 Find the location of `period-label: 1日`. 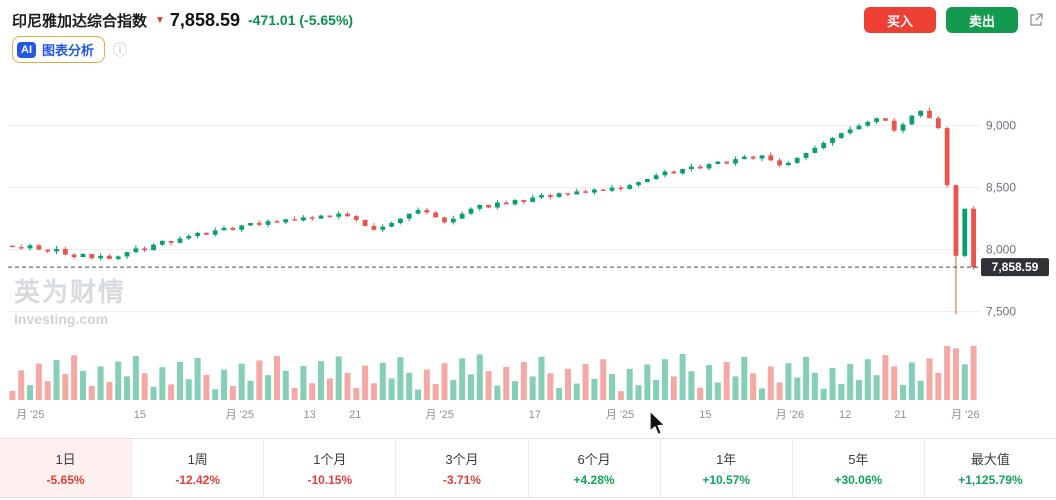

period-label: 1日 is located at coordinates (65, 459).